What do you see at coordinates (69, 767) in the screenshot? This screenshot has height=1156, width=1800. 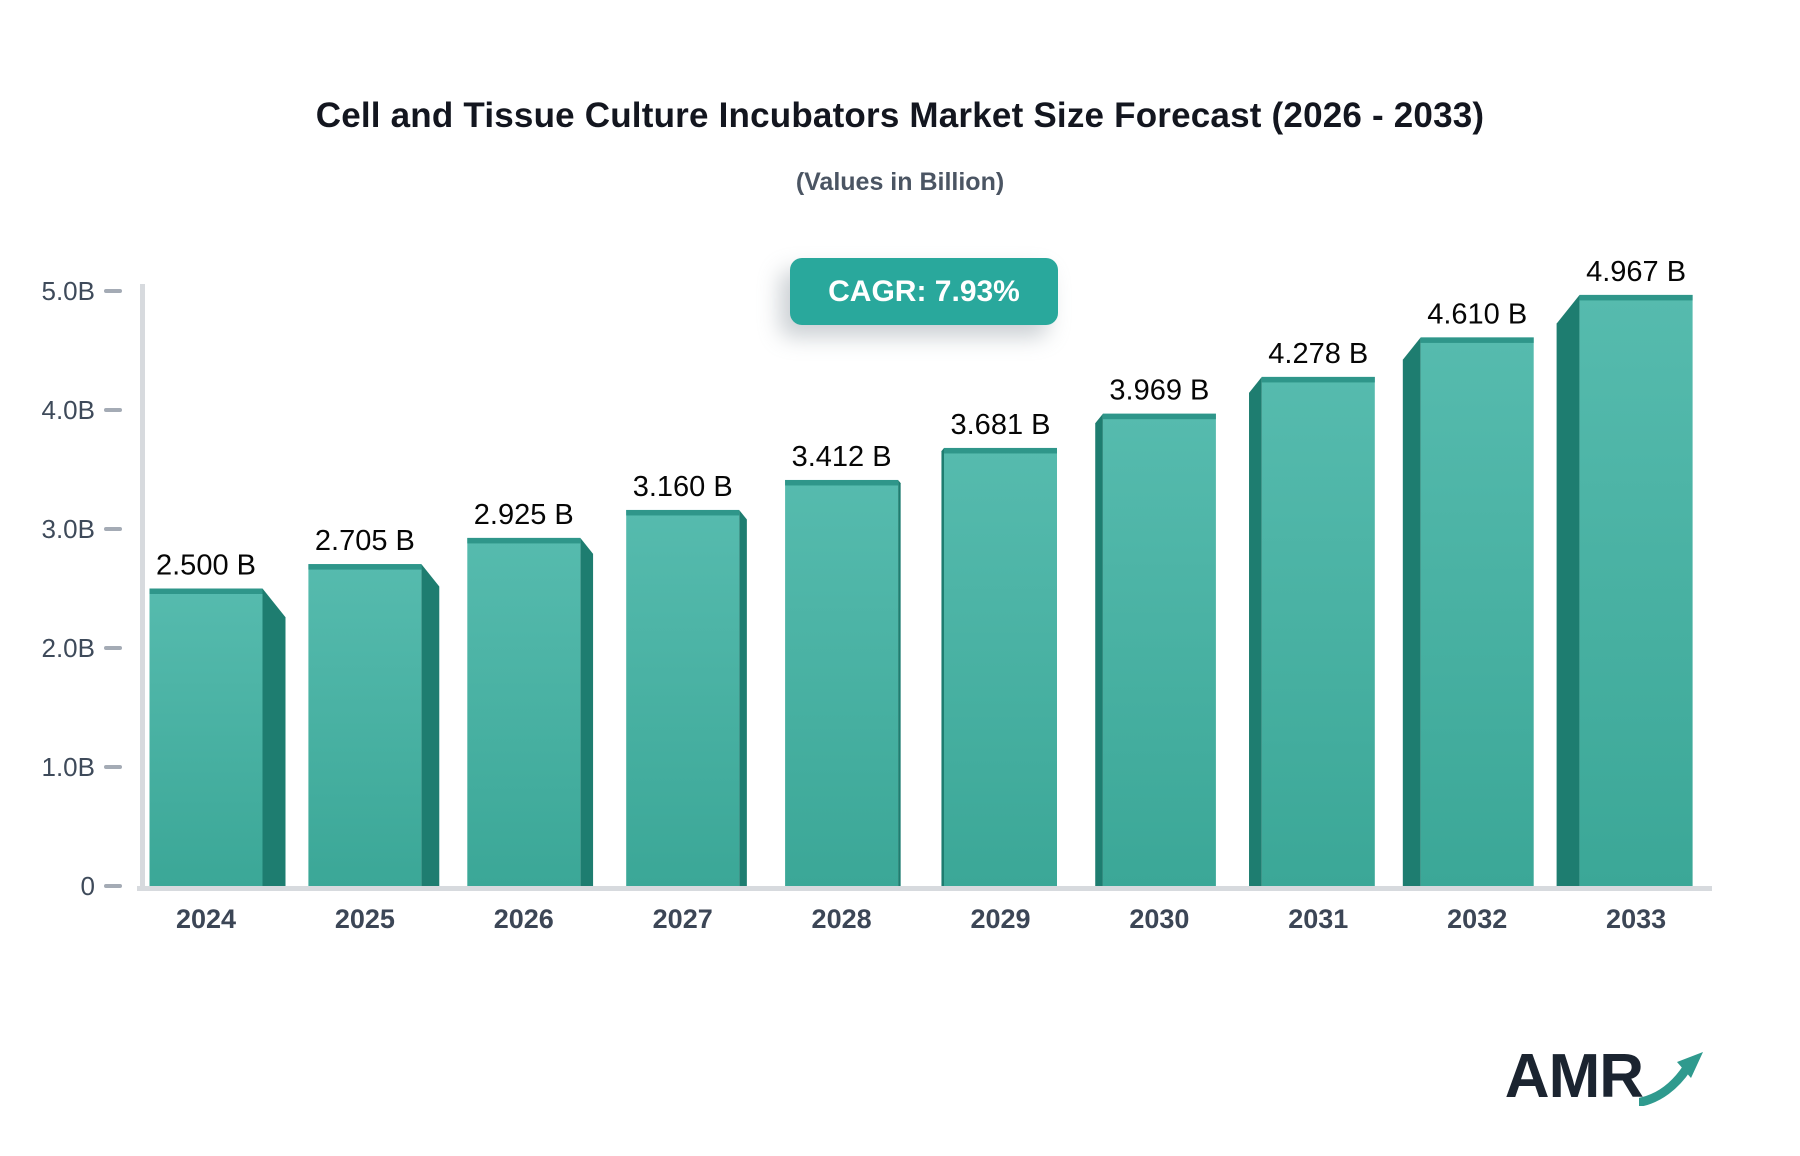 I see `y-tick-label: 1.0B` at bounding box center [69, 767].